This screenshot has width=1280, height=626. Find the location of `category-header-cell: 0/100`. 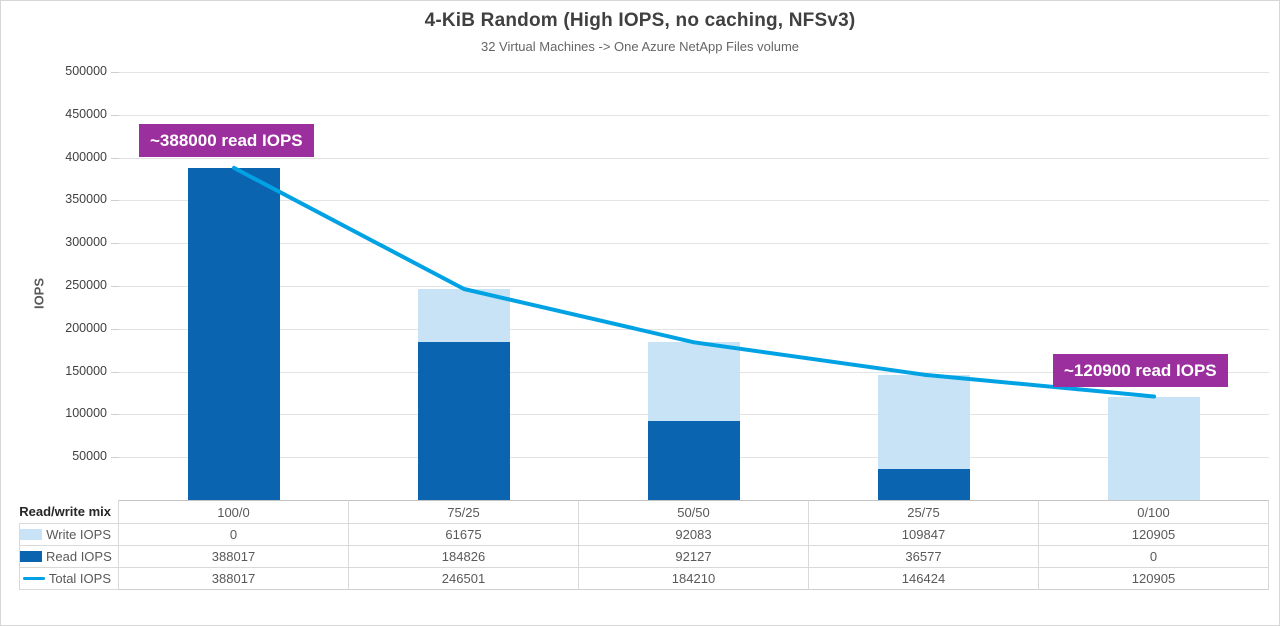

category-header-cell: 0/100 is located at coordinates (1154, 511).